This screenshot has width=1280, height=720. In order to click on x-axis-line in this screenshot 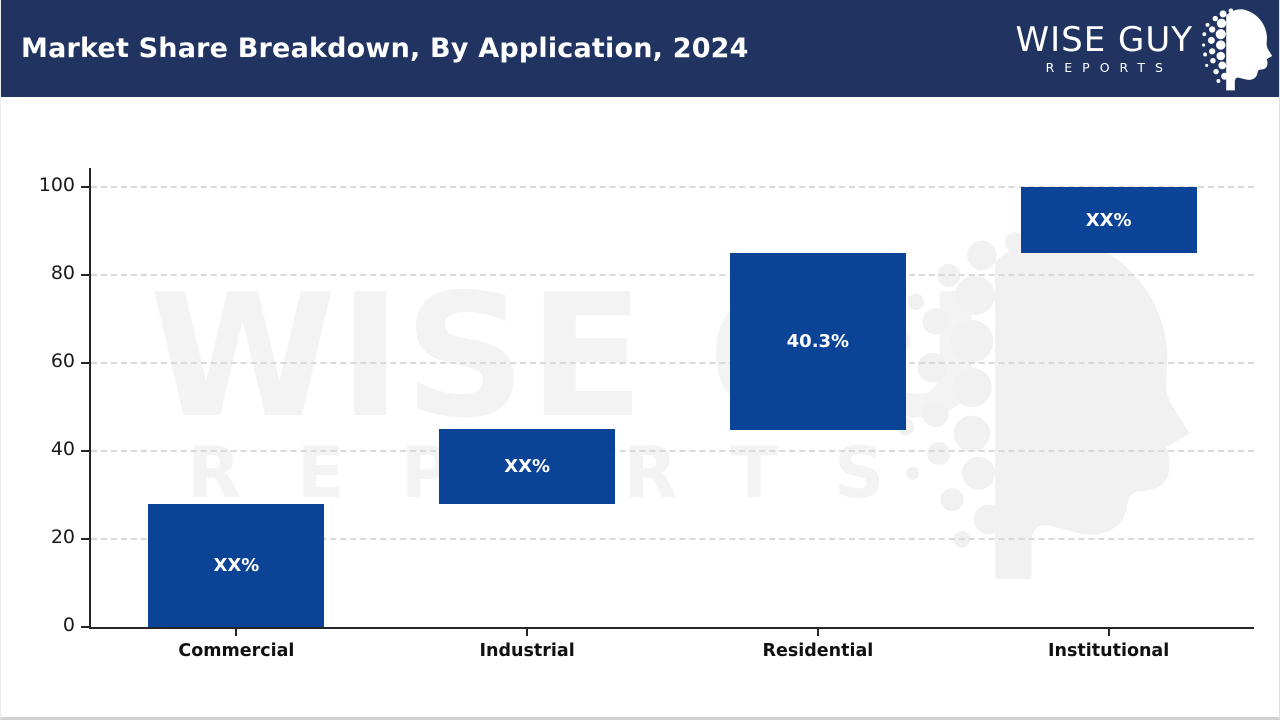, I will do `click(671, 628)`.